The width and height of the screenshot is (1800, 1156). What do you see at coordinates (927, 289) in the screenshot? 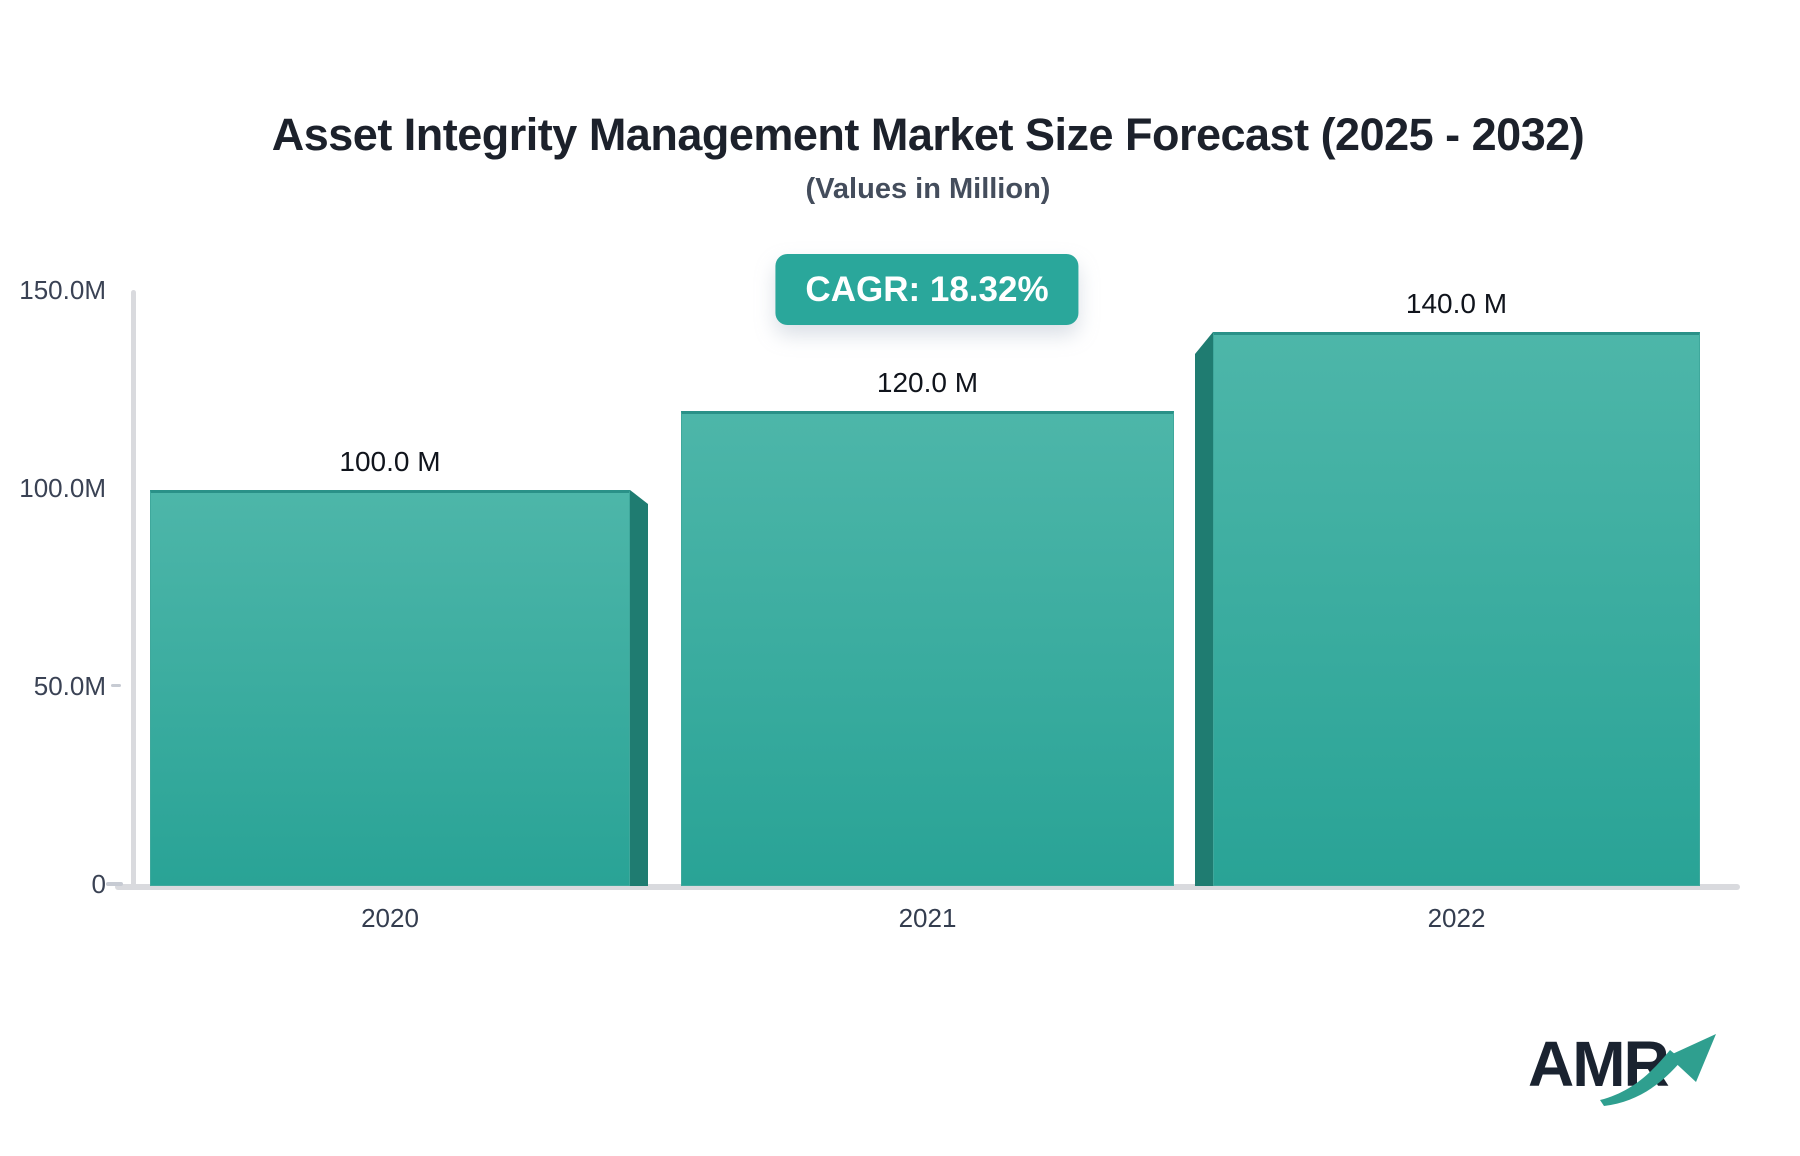
I see `cagr-badge: CAGR: 18.32%` at bounding box center [927, 289].